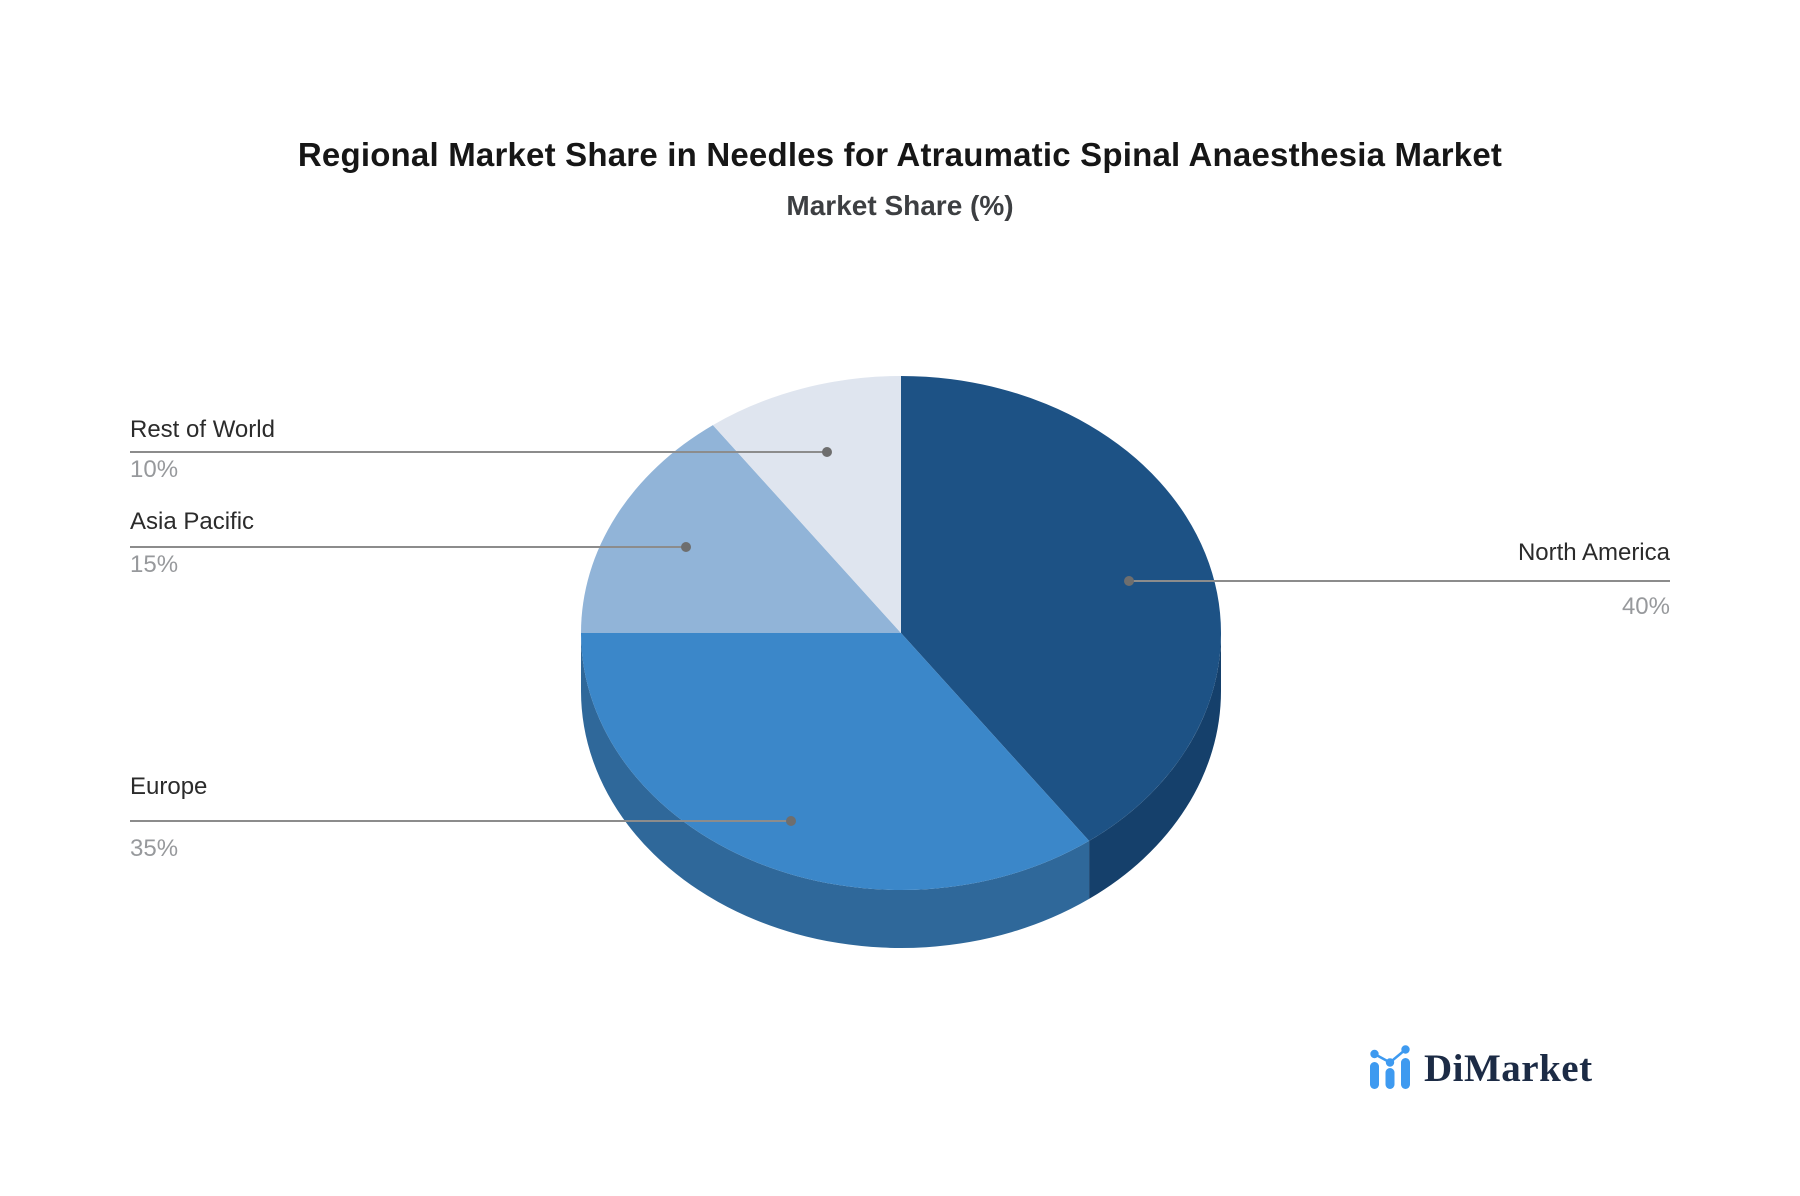 This screenshot has height=1196, width=1800. Describe the element at coordinates (192, 521) in the screenshot. I see `slice-label-asia-pacific: Asia Pacific` at that location.